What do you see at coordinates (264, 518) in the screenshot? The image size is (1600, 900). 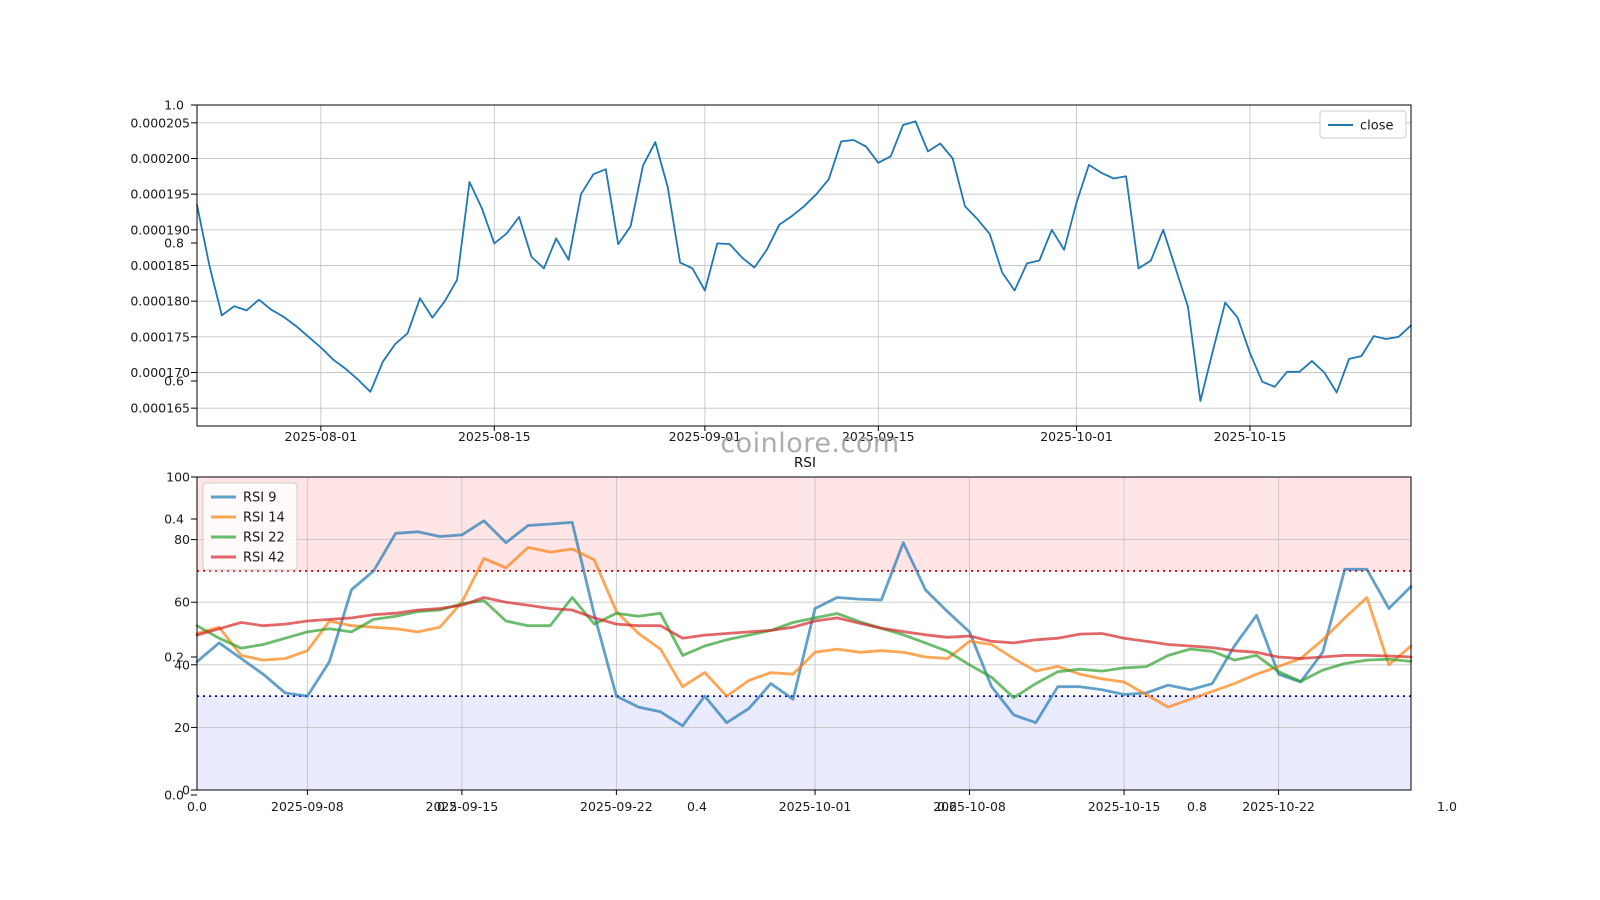 I see `legend-label: RSI 14` at bounding box center [264, 518].